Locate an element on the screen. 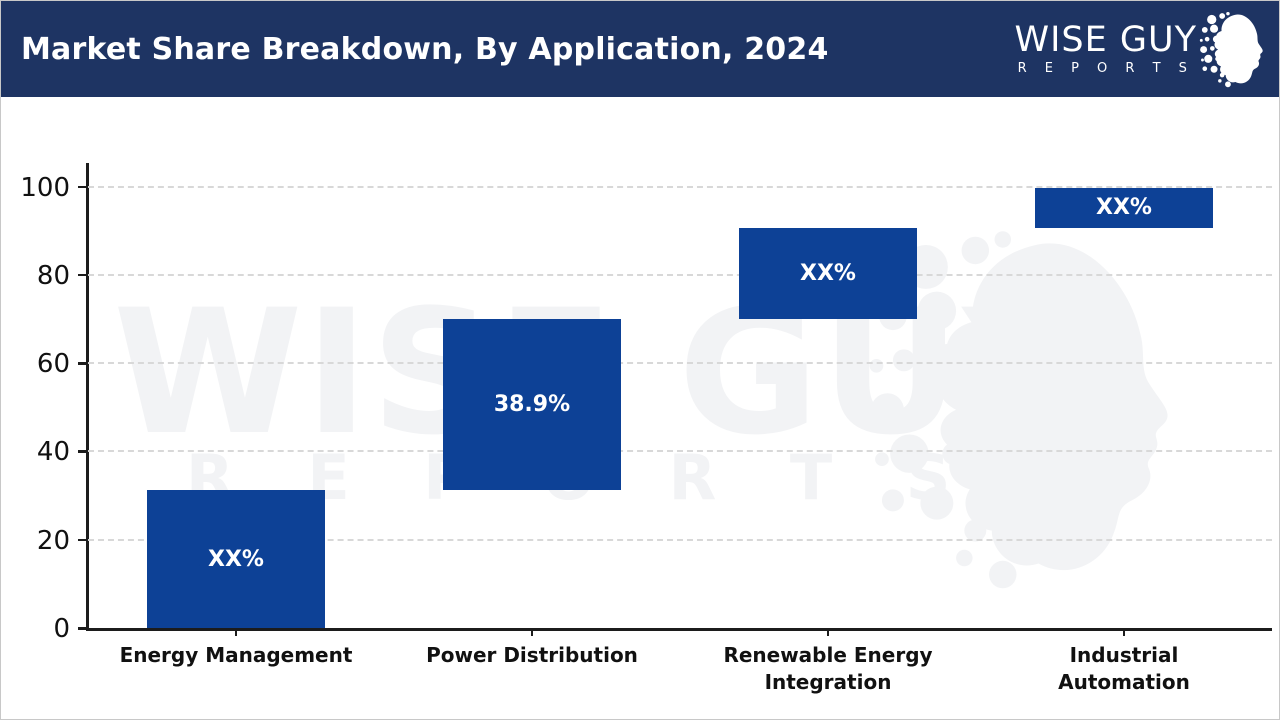  wise-guy-reports-logo: WISE GUY R E P O R T S is located at coordinates (1139, 49).